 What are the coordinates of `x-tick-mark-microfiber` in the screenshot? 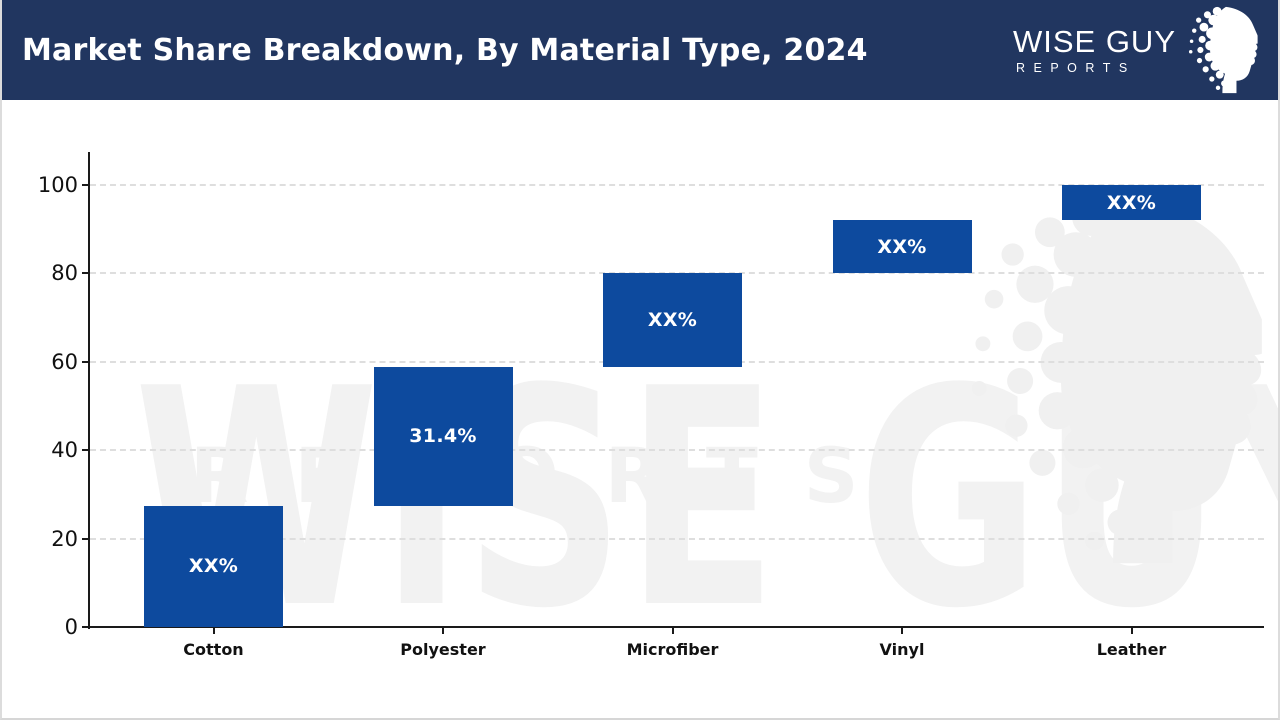 It's located at (672, 631).